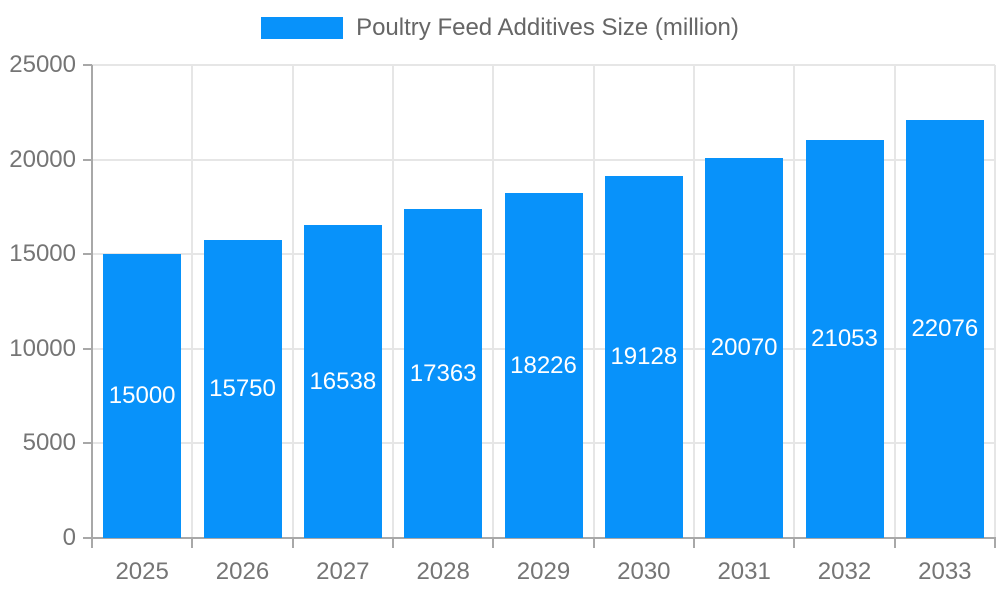 The image size is (1000, 600). I want to click on bar-value-label: 15750, so click(242, 388).